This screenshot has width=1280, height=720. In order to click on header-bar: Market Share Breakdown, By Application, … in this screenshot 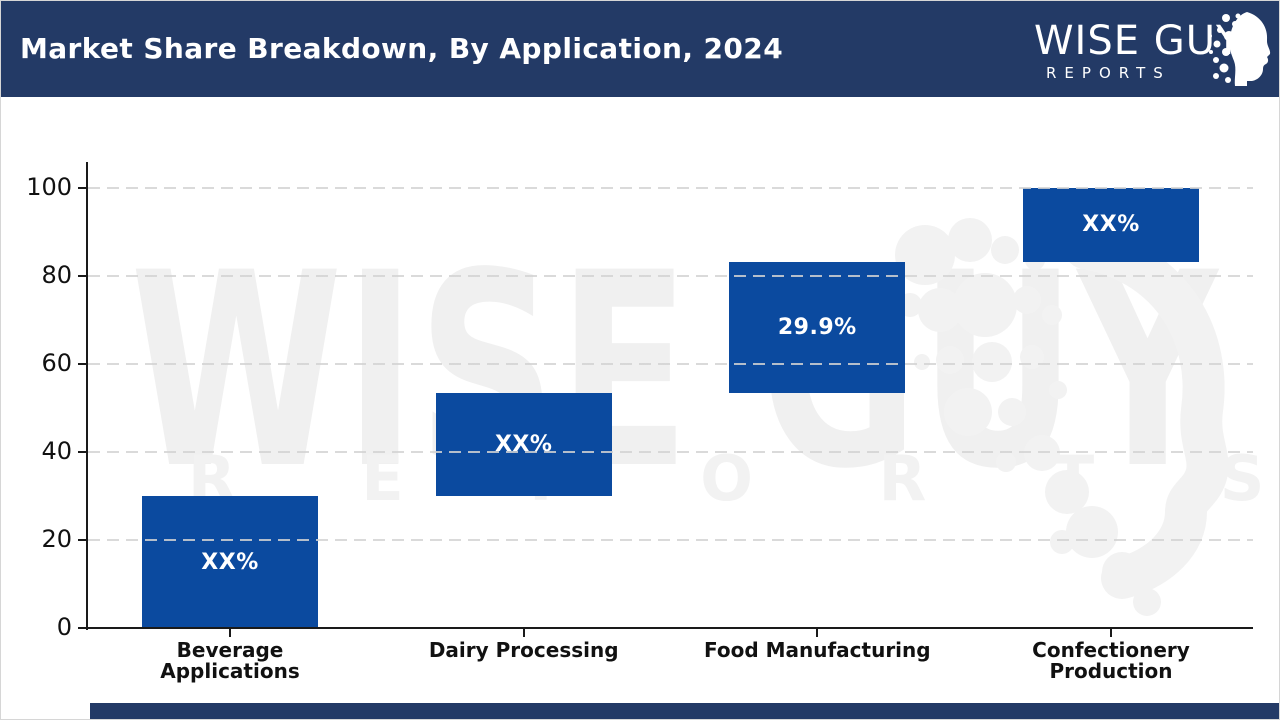, I will do `click(640, 48)`.